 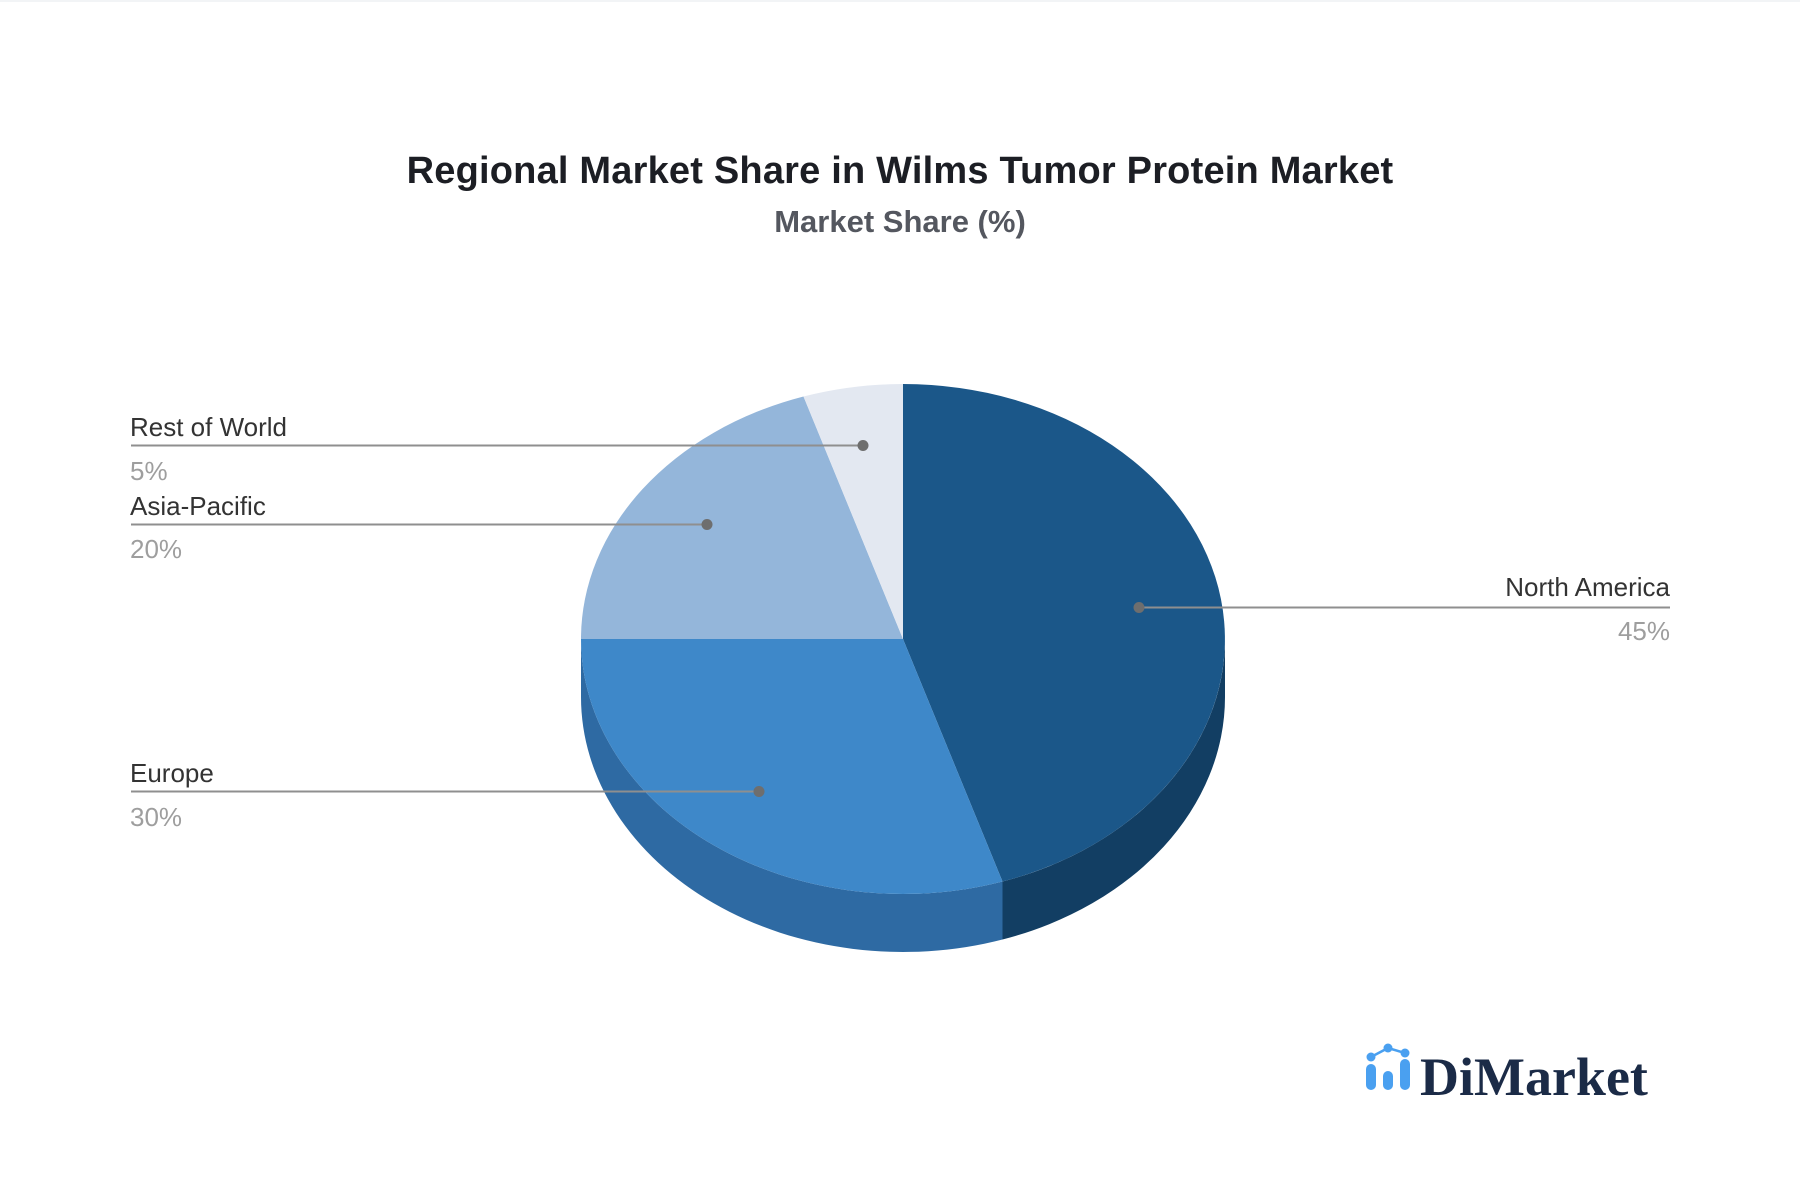 I want to click on callout-label-europe: Europe, so click(x=172, y=773).